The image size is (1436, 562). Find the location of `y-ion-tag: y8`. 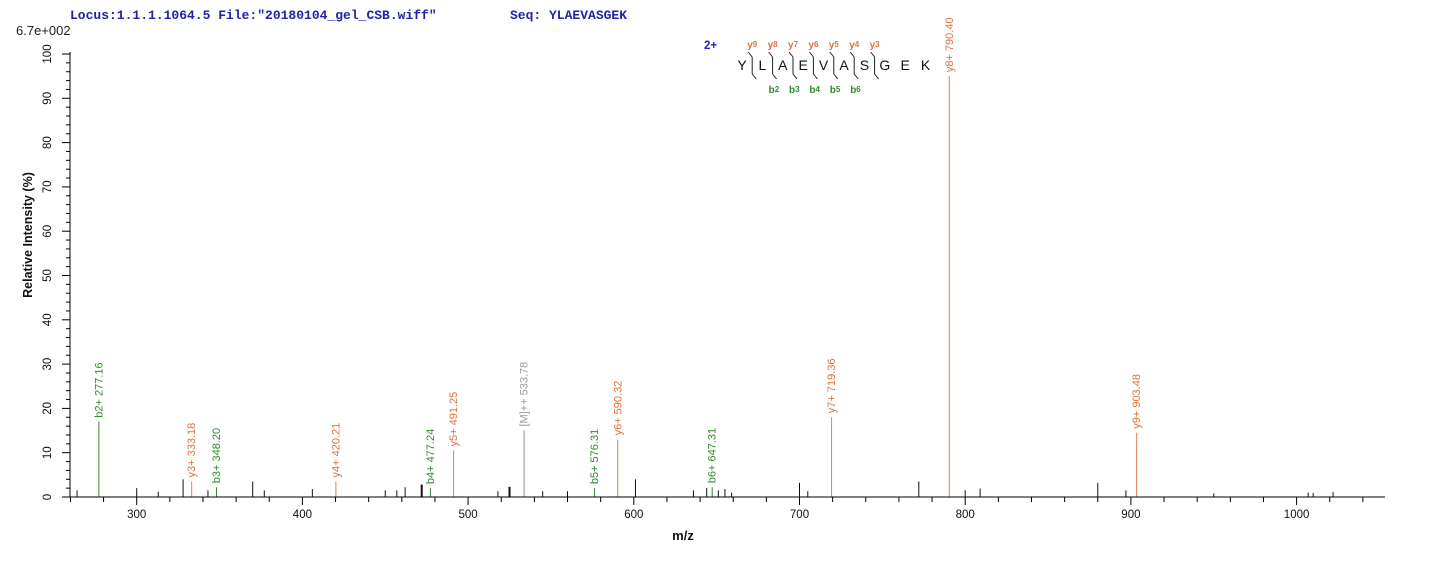

y-ion-tag: y8 is located at coordinates (773, 45).